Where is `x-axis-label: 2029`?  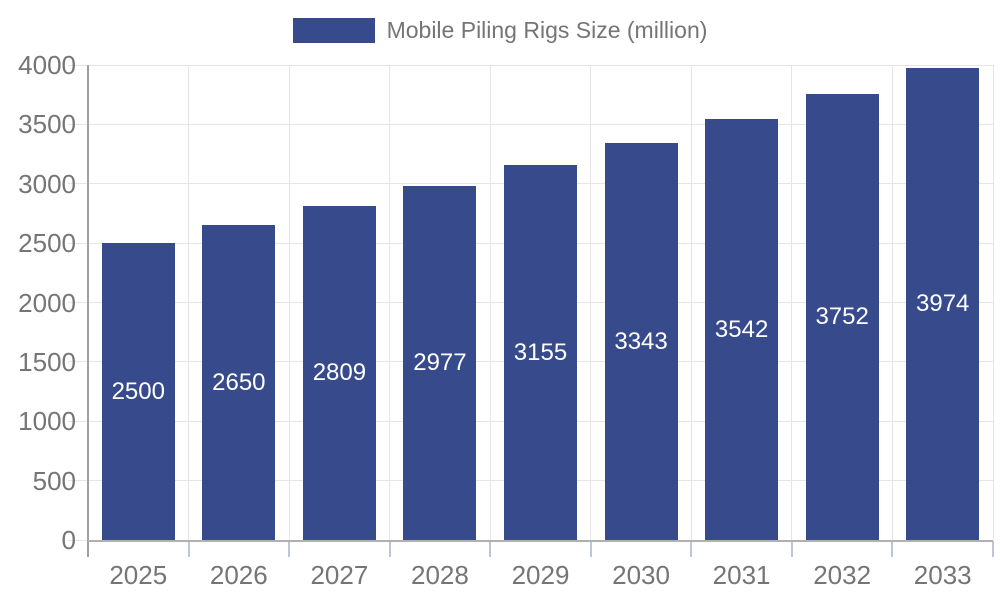
x-axis-label: 2029 is located at coordinates (540, 575).